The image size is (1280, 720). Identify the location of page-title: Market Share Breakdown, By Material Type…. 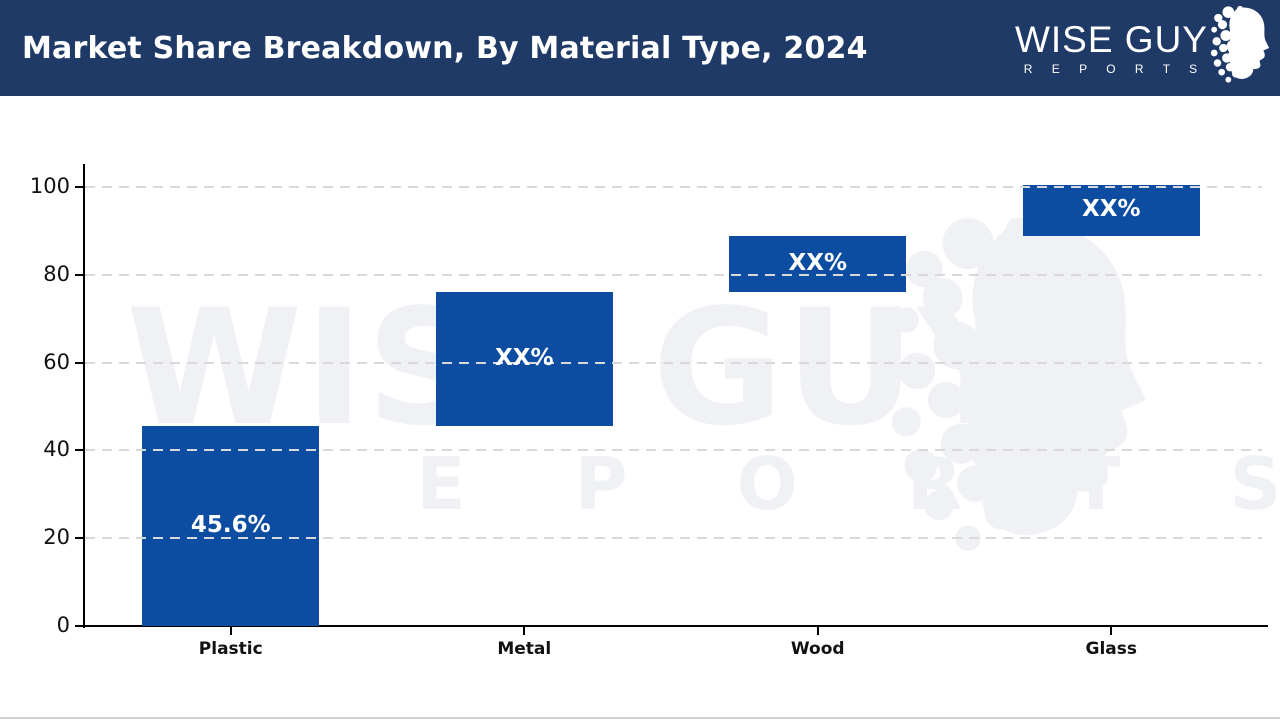
(445, 48).